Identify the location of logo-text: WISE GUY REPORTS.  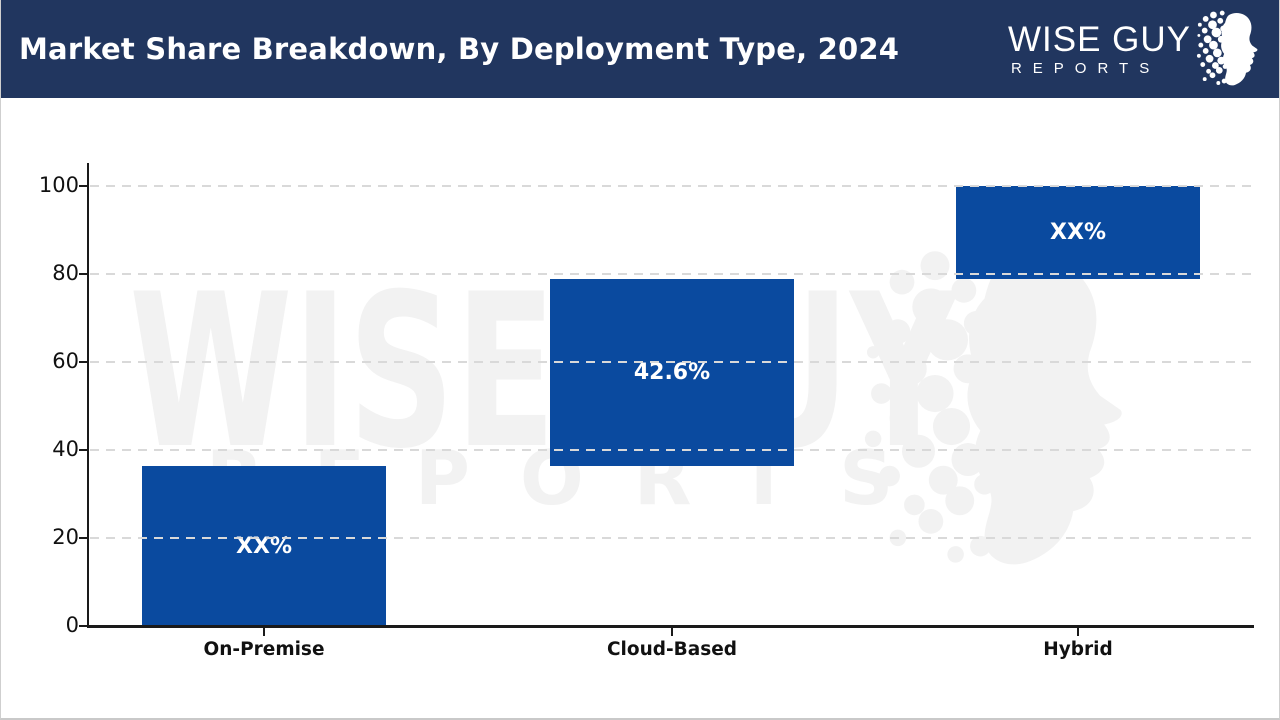
(1099, 49).